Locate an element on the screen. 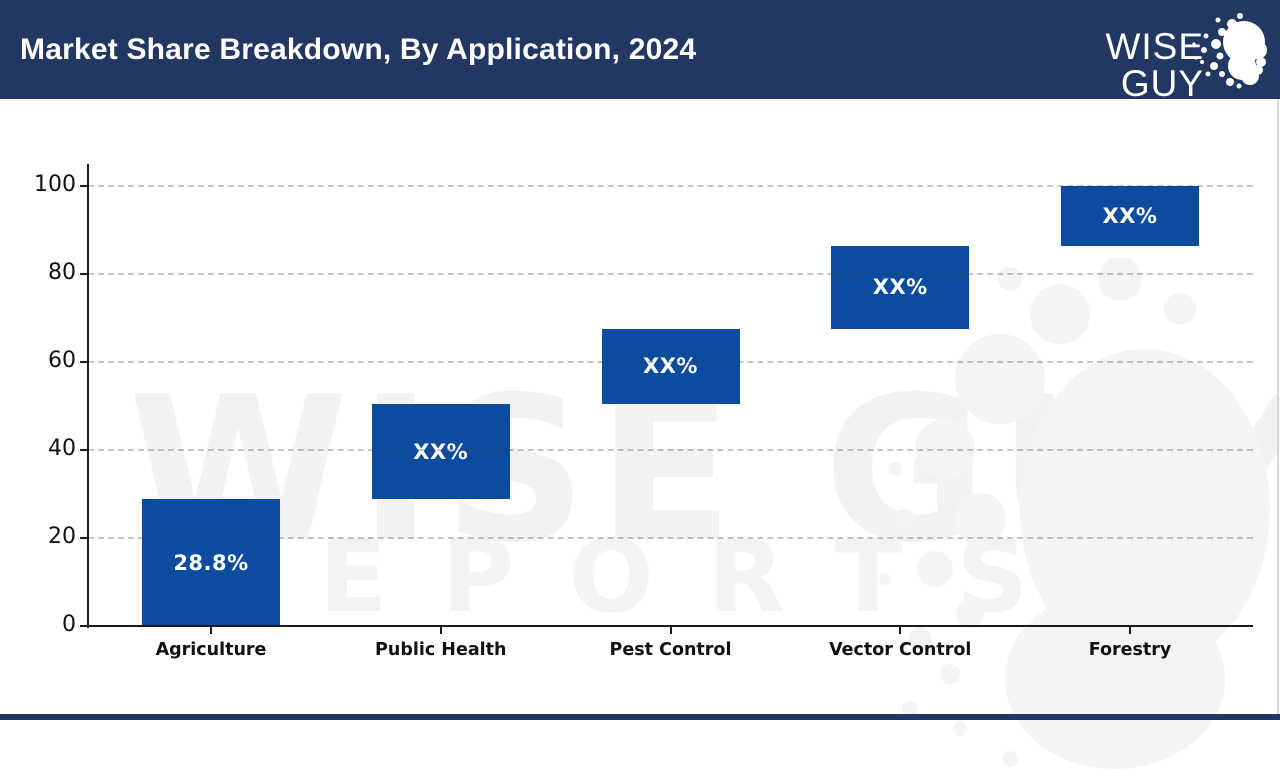 This screenshot has height=779, width=1280. bar-agriculture: 28.8% is located at coordinates (211, 562).